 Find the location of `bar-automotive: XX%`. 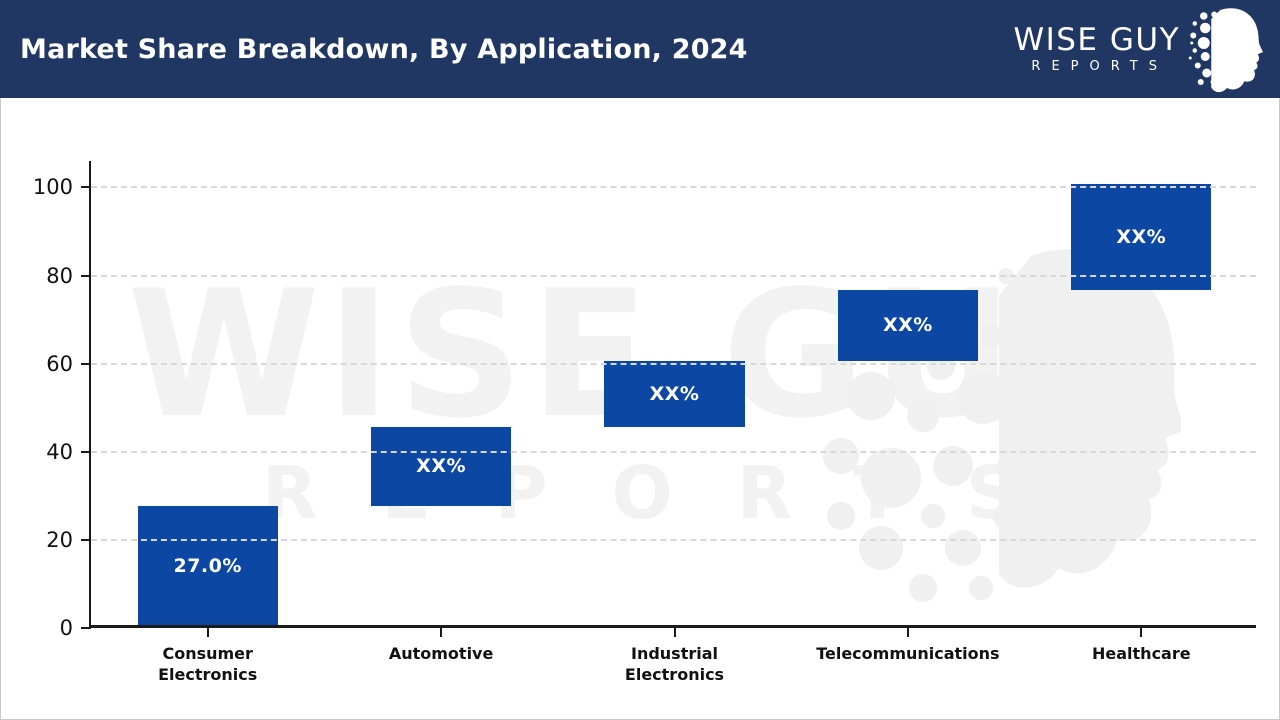

bar-automotive: XX% is located at coordinates (441, 466).